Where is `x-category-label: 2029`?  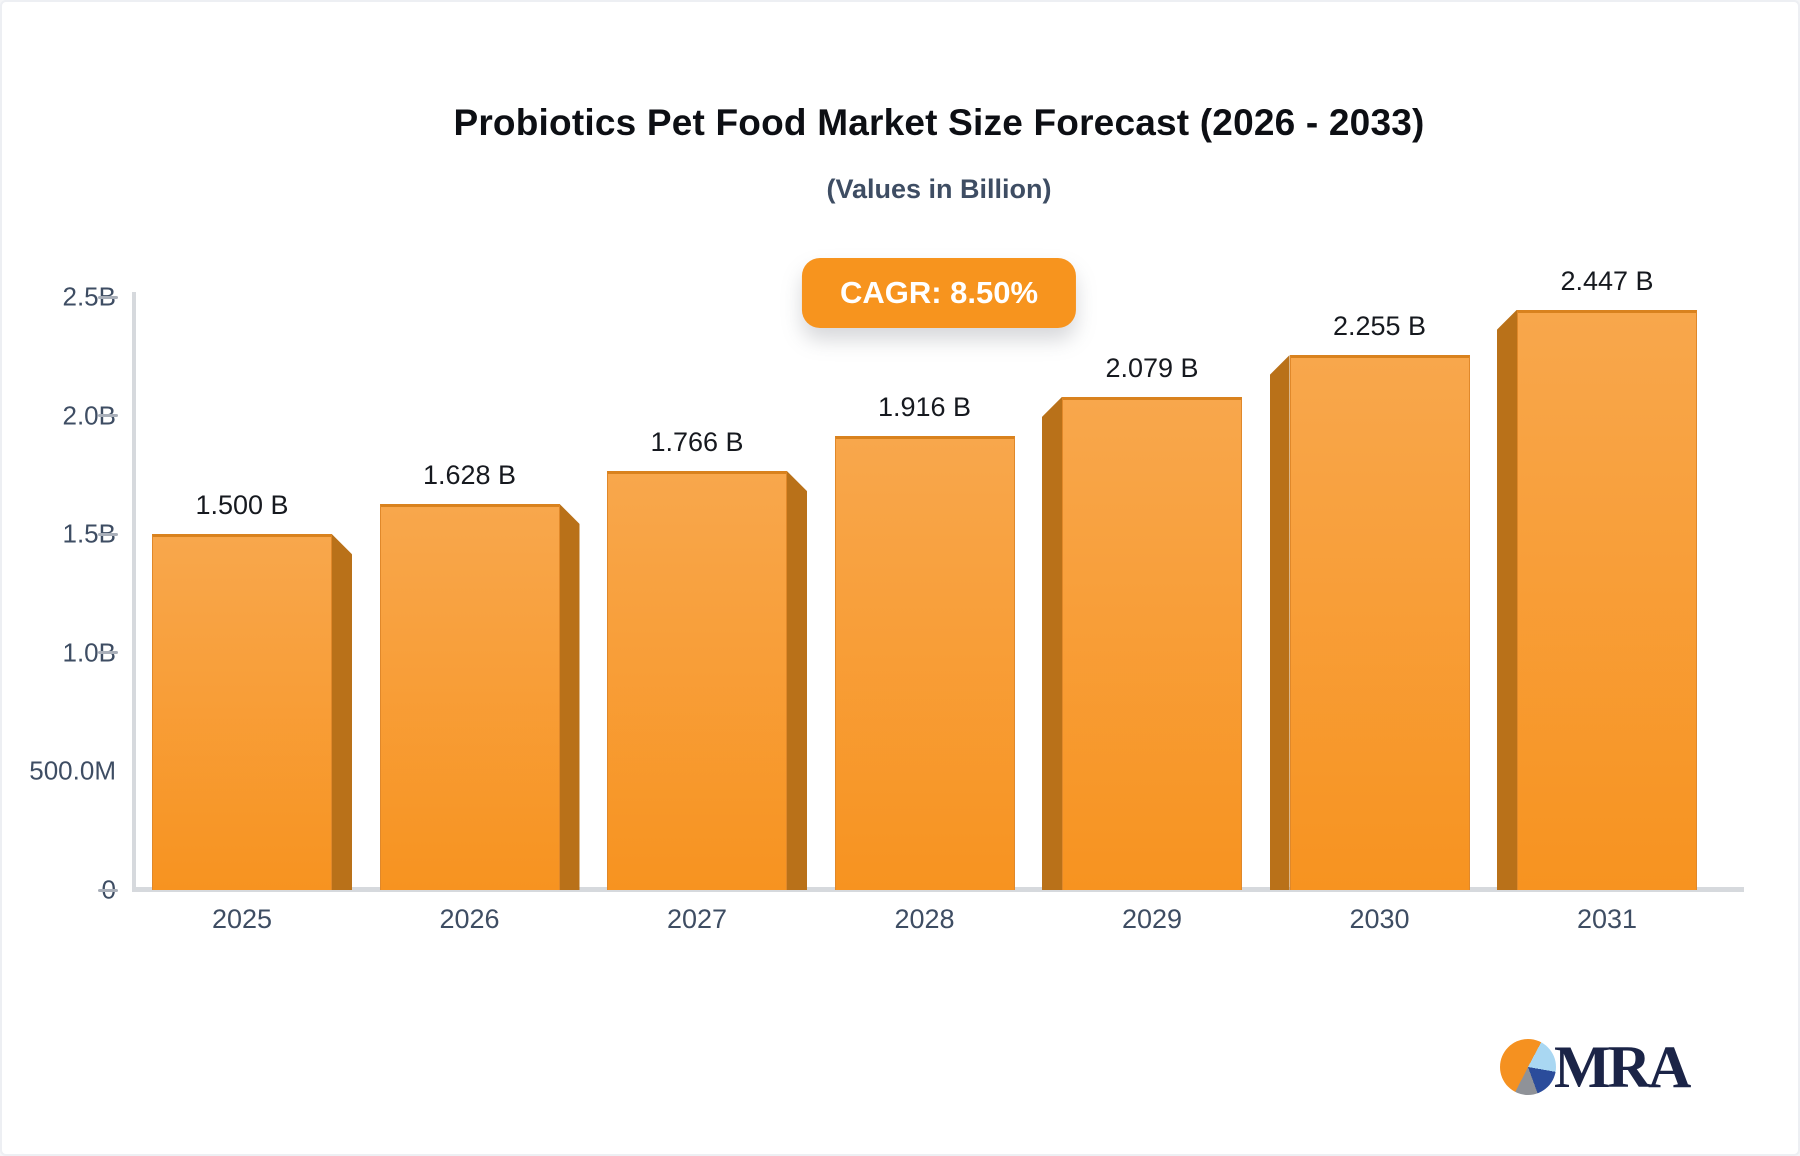 x-category-label: 2029 is located at coordinates (1152, 919).